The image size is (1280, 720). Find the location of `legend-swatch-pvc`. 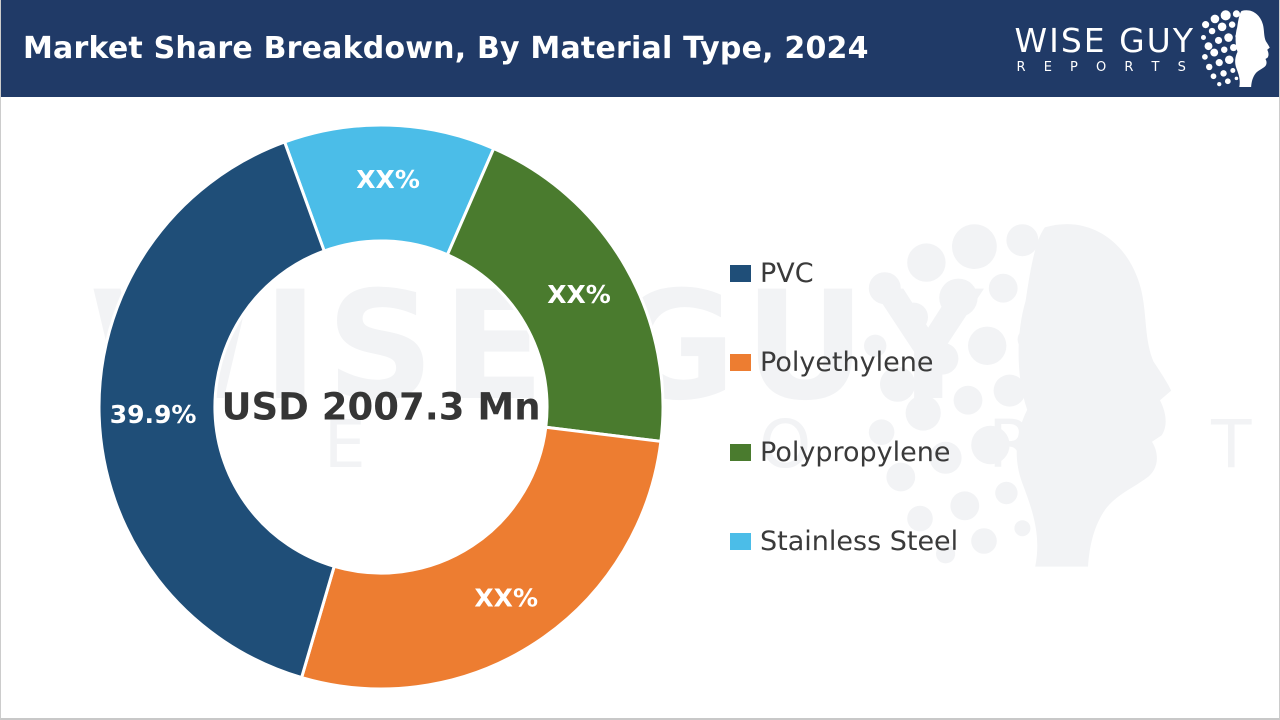

legend-swatch-pvc is located at coordinates (740, 273).